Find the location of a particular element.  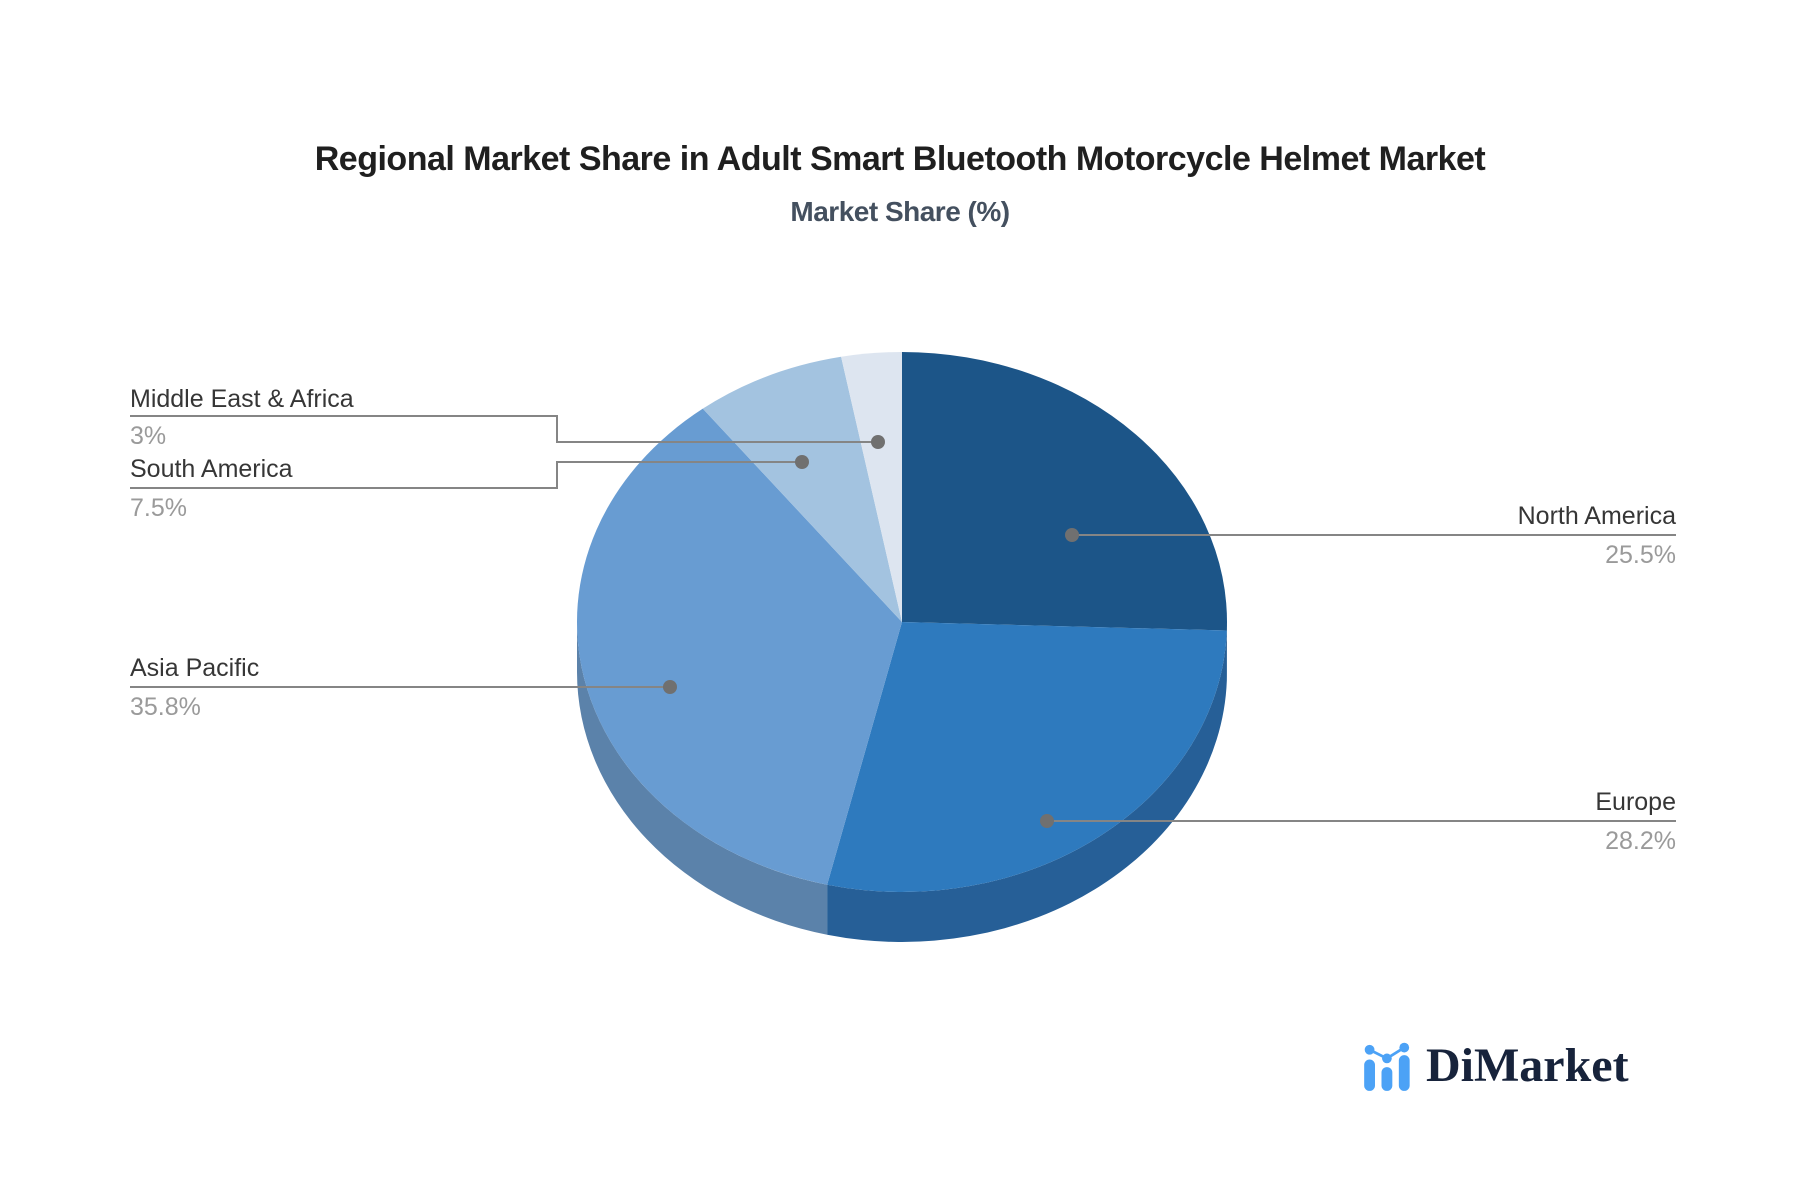

leader-dot-south-america is located at coordinates (802, 462).